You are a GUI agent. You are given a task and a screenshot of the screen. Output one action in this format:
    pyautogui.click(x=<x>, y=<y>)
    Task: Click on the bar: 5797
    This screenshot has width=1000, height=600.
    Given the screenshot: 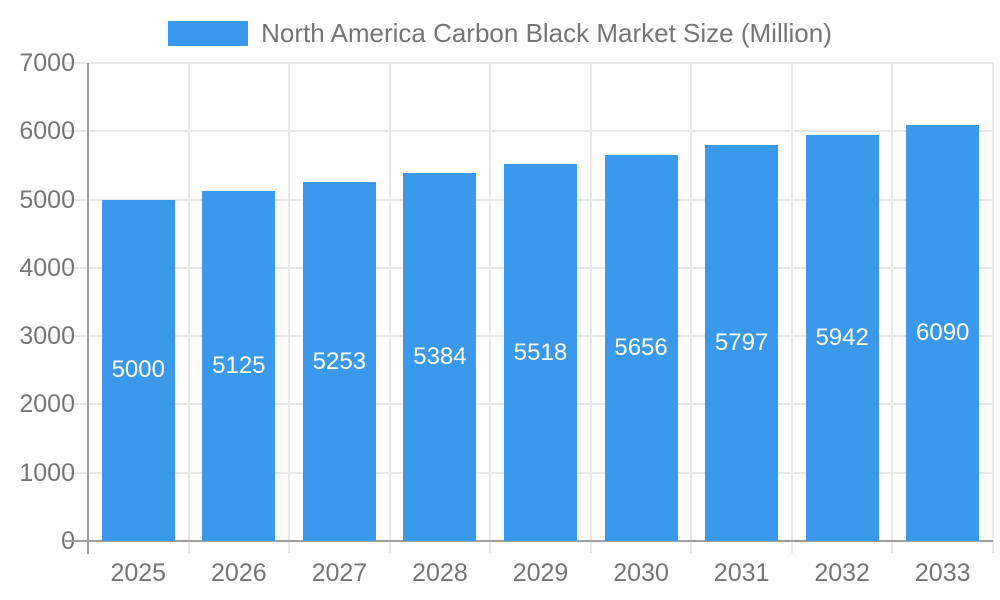 What is the action you would take?
    pyautogui.click(x=742, y=343)
    